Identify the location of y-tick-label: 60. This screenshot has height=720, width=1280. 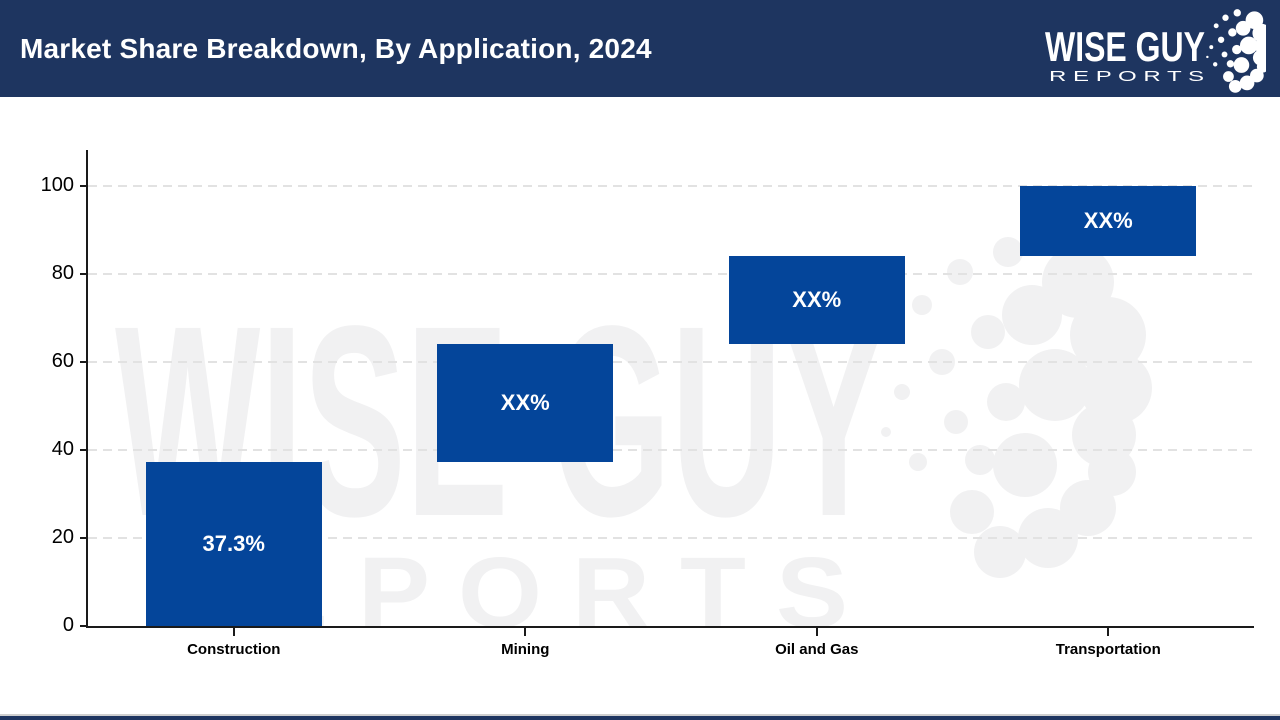
(62, 361).